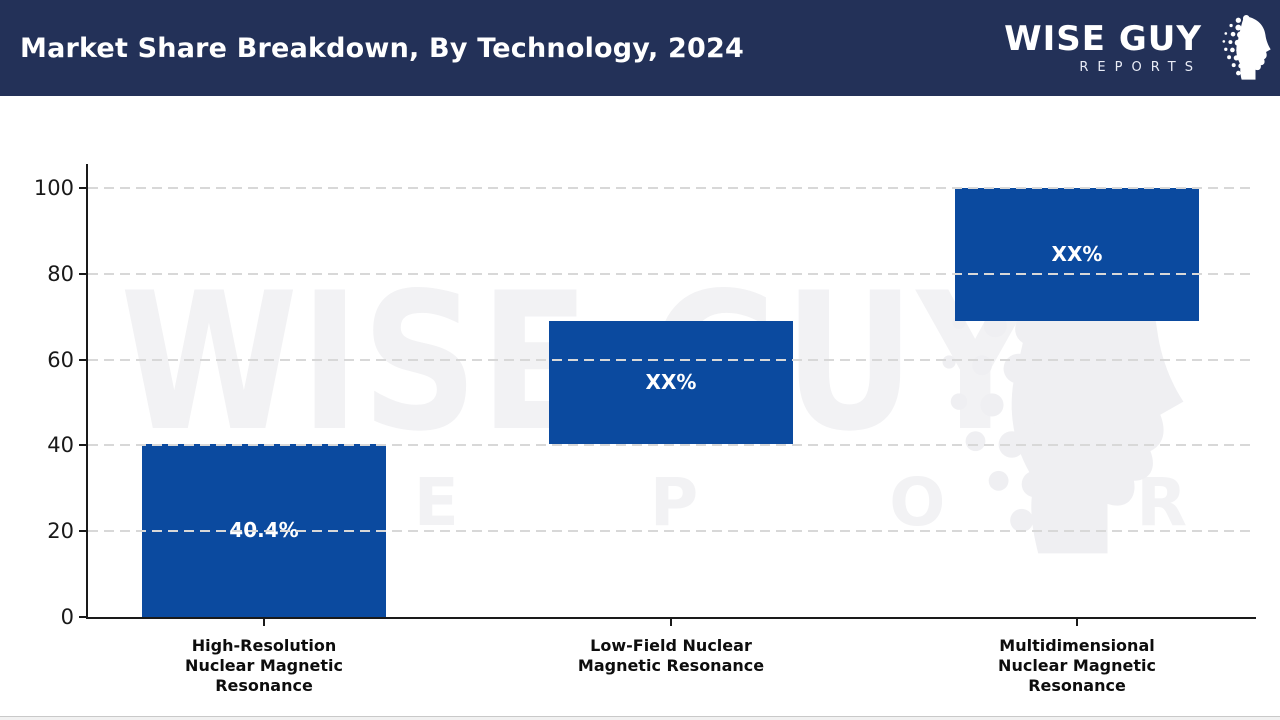 The image size is (1280, 720). I want to click on category-label: Low-Field Nuclear Magnetic Resonance, so click(671, 655).